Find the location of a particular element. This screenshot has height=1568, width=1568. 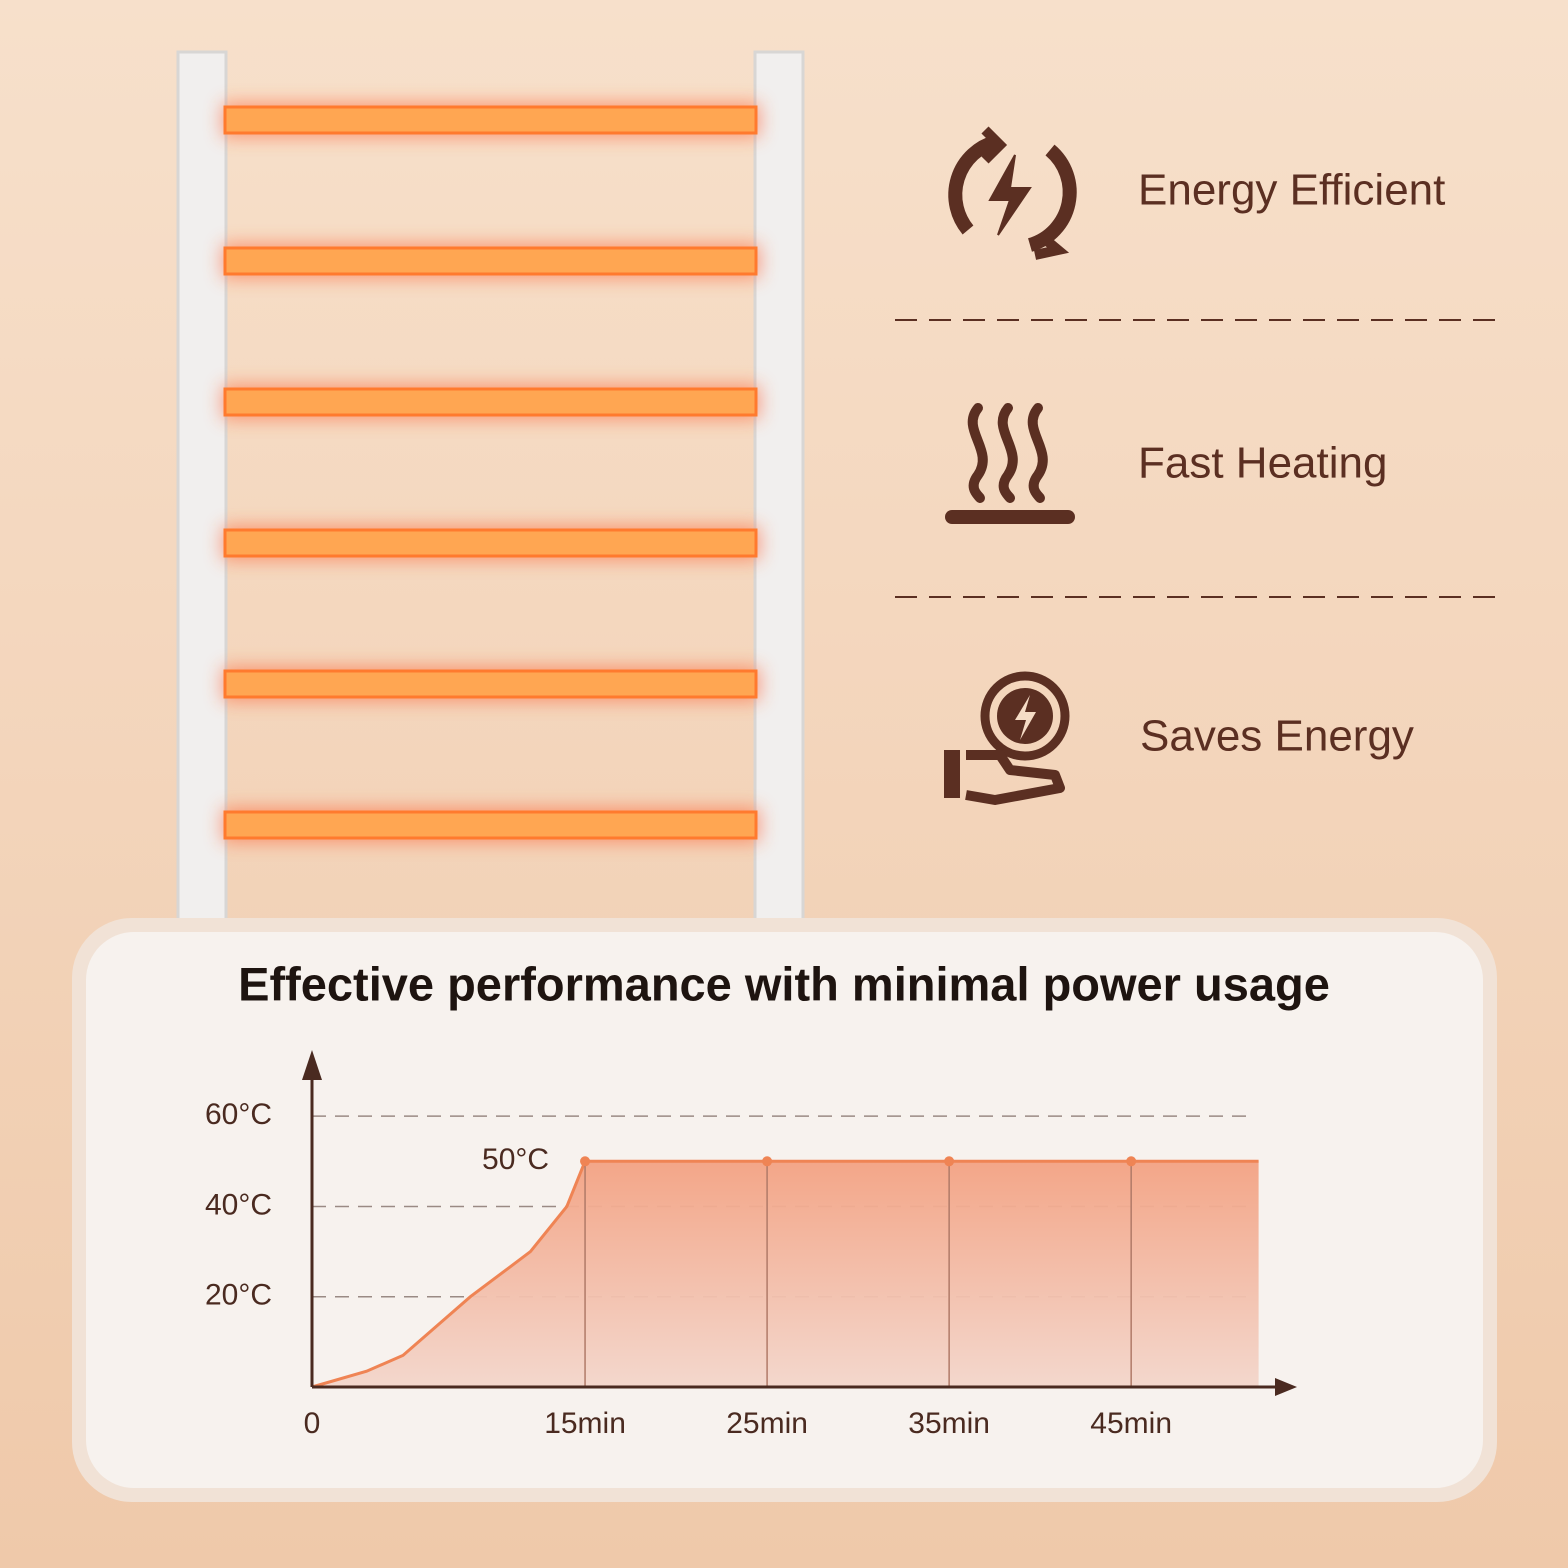

line is located at coordinates (785, 1274).